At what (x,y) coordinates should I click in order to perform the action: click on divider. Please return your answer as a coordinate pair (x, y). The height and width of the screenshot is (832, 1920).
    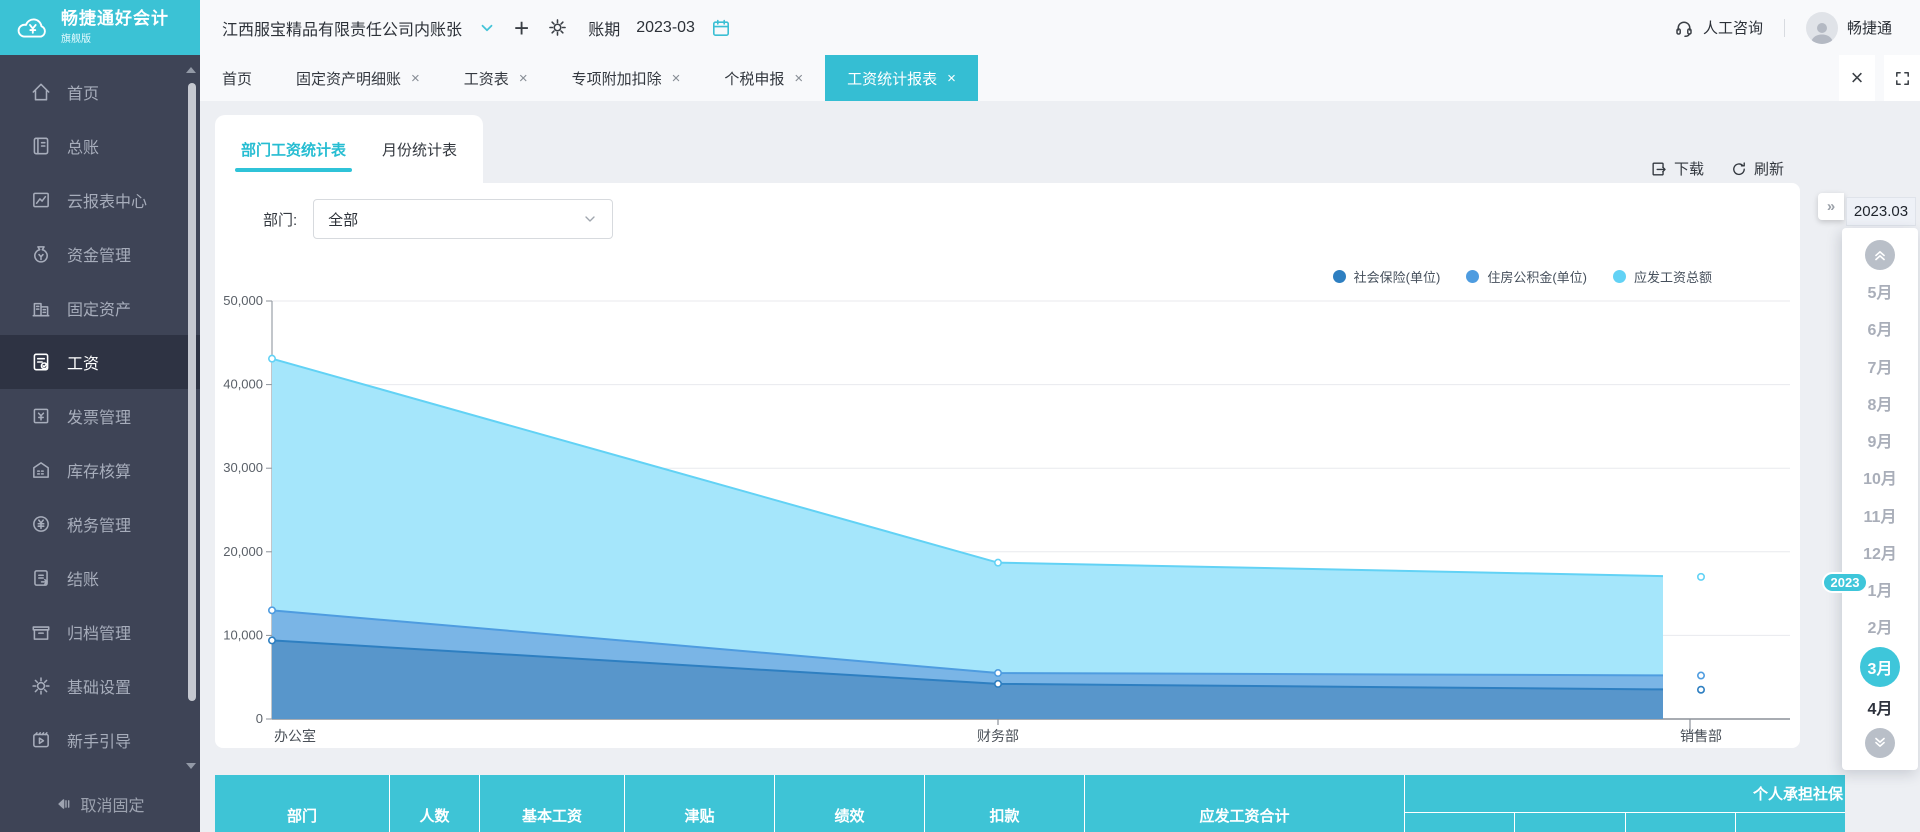
    Looking at the image, I should click on (1784, 27).